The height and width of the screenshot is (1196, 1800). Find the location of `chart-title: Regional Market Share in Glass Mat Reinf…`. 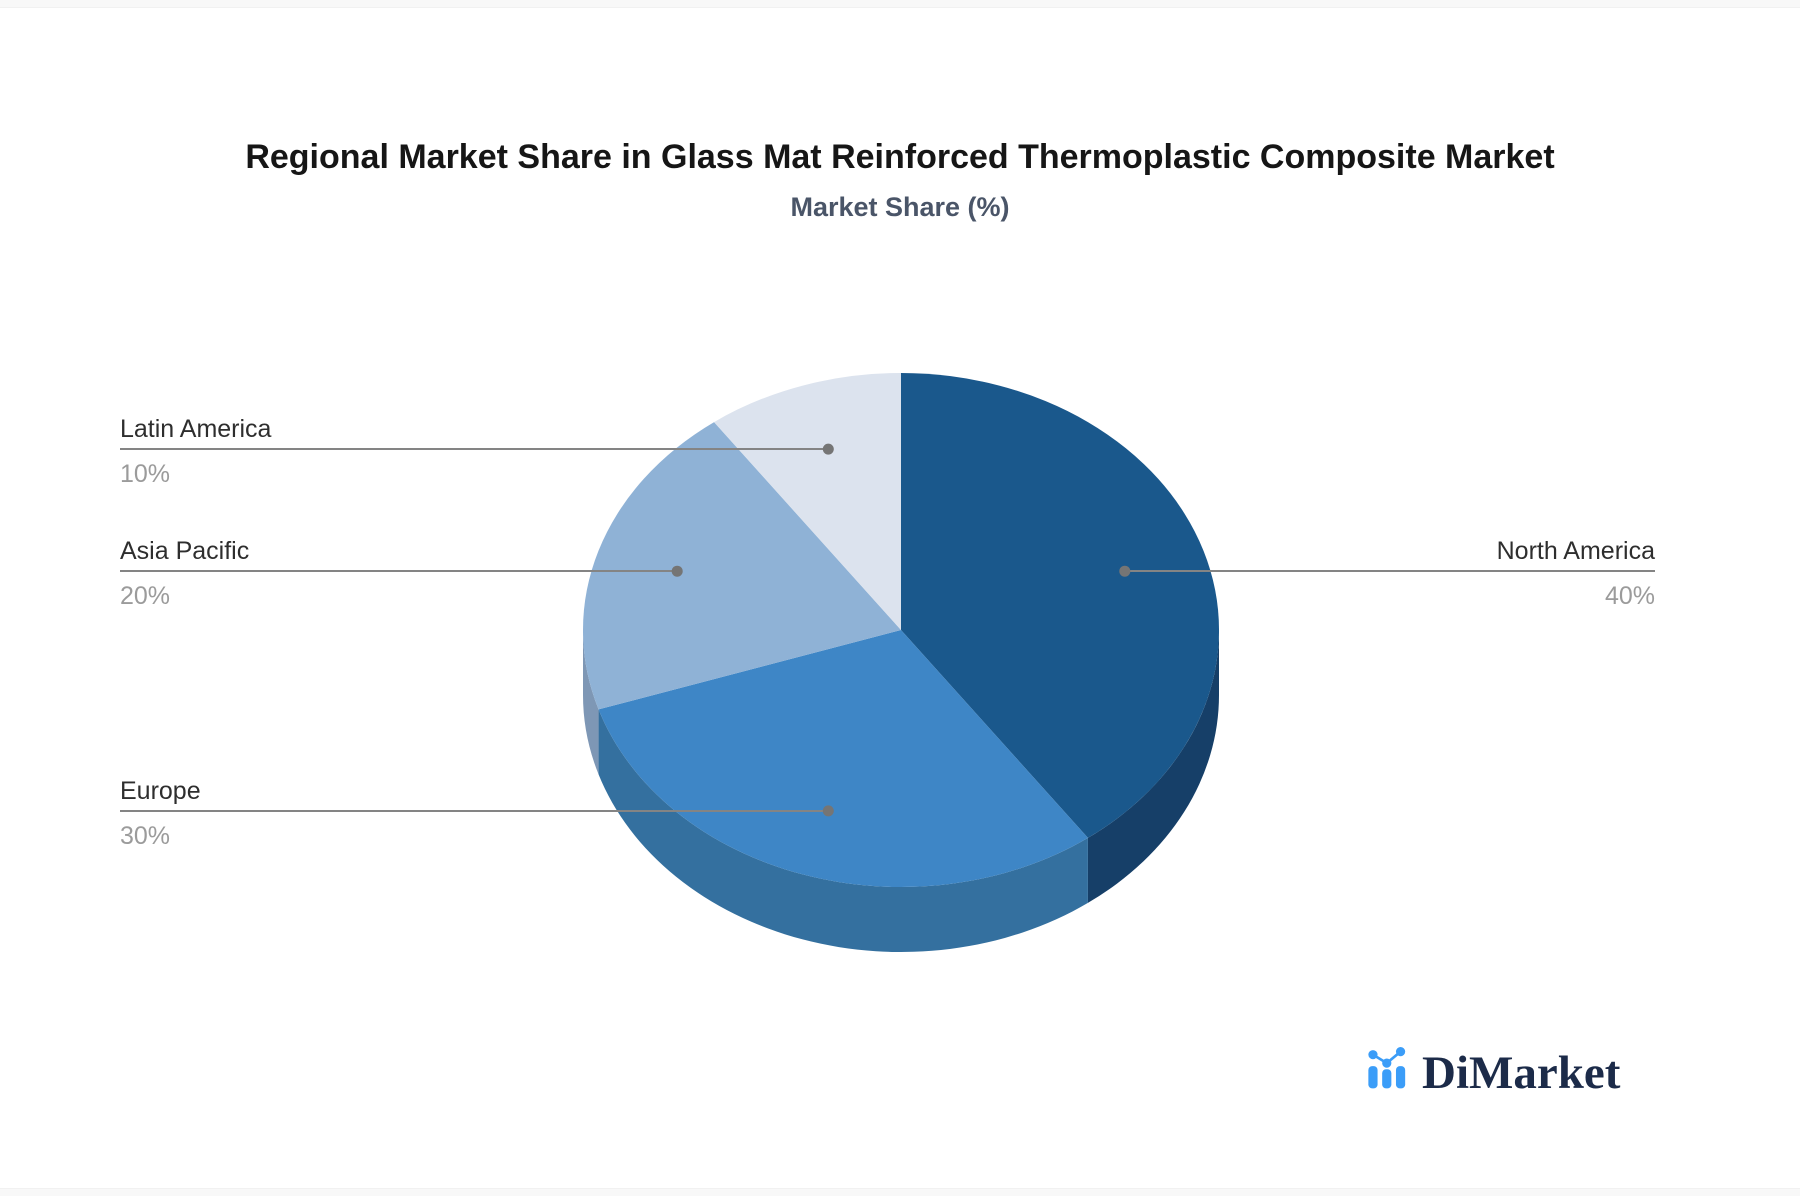

chart-title: Regional Market Share in Glass Mat Reinf… is located at coordinates (900, 157).